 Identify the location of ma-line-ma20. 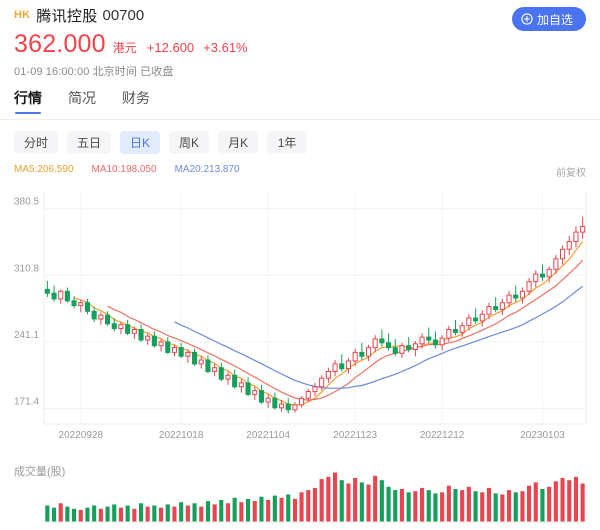
(379, 337).